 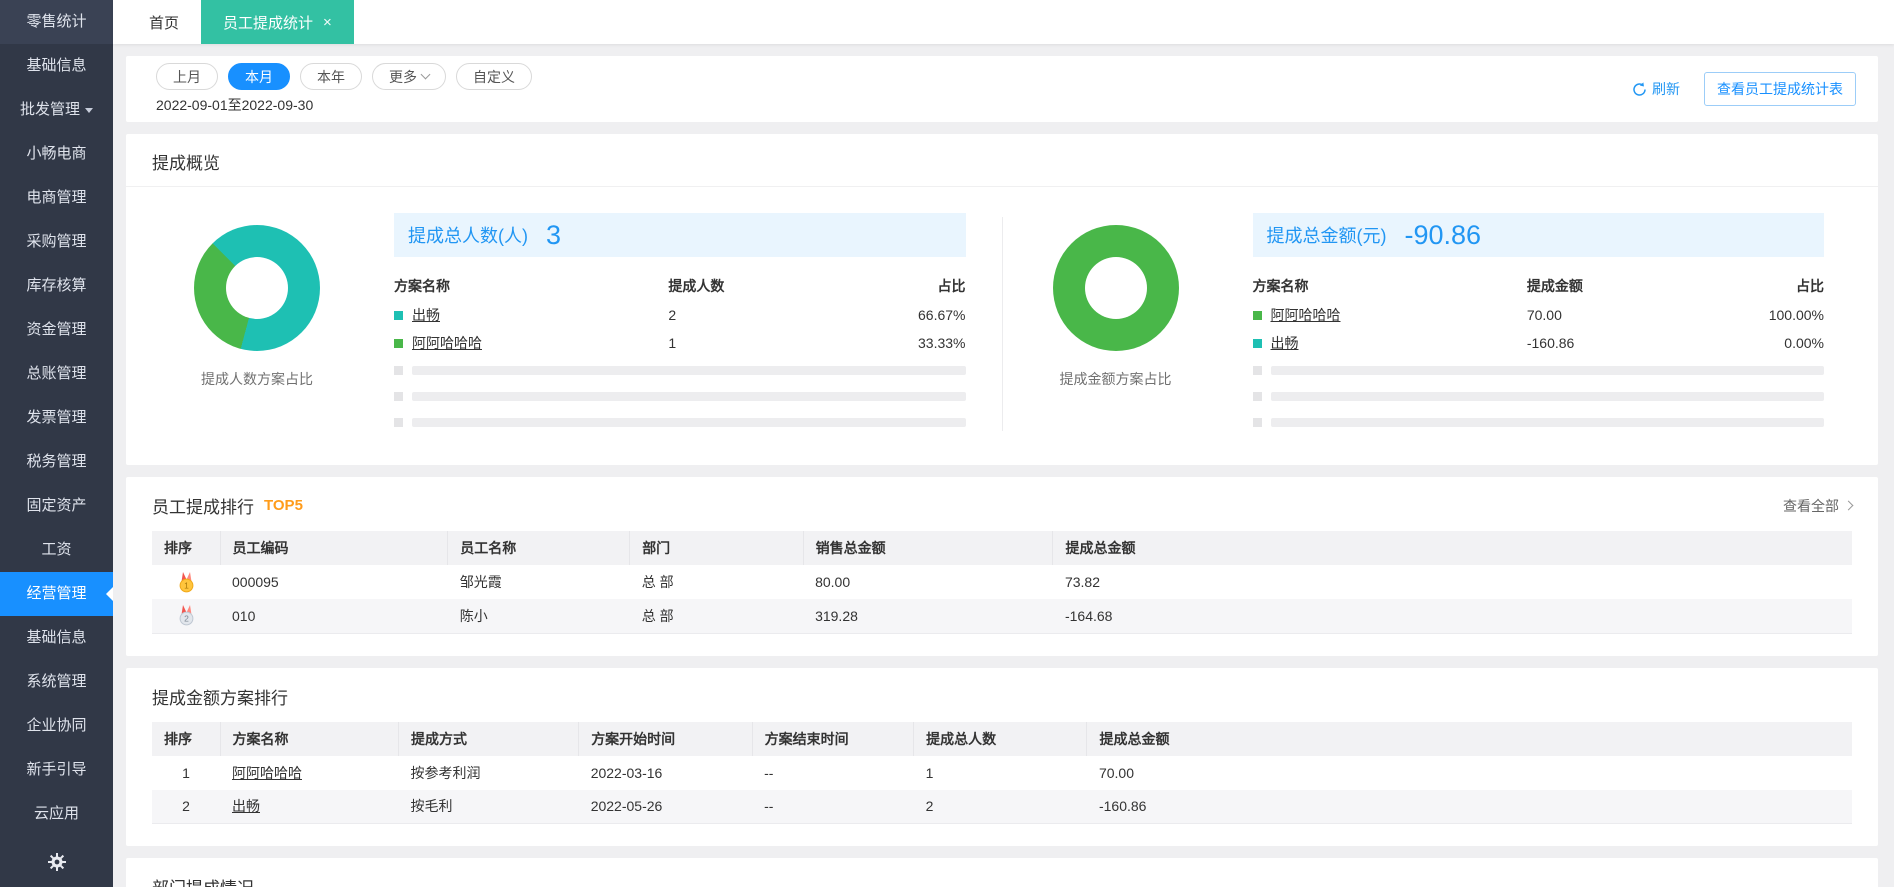 What do you see at coordinates (626, 806) in the screenshot?
I see `cell-start-time: 2022-05-26` at bounding box center [626, 806].